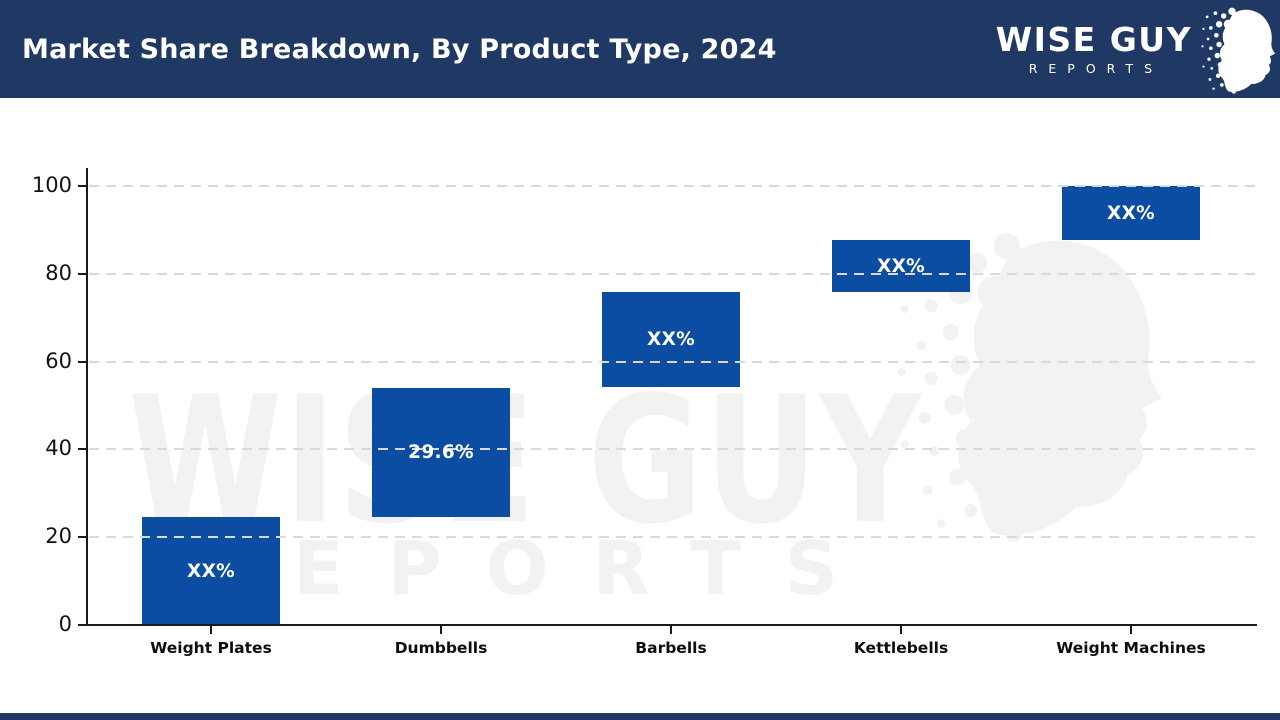 The height and width of the screenshot is (720, 1280). What do you see at coordinates (58, 360) in the screenshot?
I see `y-tick-label-60: 60` at bounding box center [58, 360].